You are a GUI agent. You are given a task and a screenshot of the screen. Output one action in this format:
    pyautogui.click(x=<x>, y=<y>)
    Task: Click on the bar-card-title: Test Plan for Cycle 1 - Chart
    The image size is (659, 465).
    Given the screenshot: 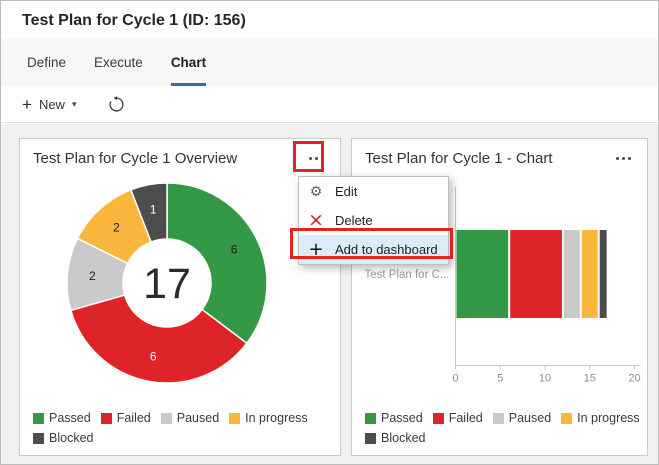 What is the action you would take?
    pyautogui.click(x=459, y=158)
    